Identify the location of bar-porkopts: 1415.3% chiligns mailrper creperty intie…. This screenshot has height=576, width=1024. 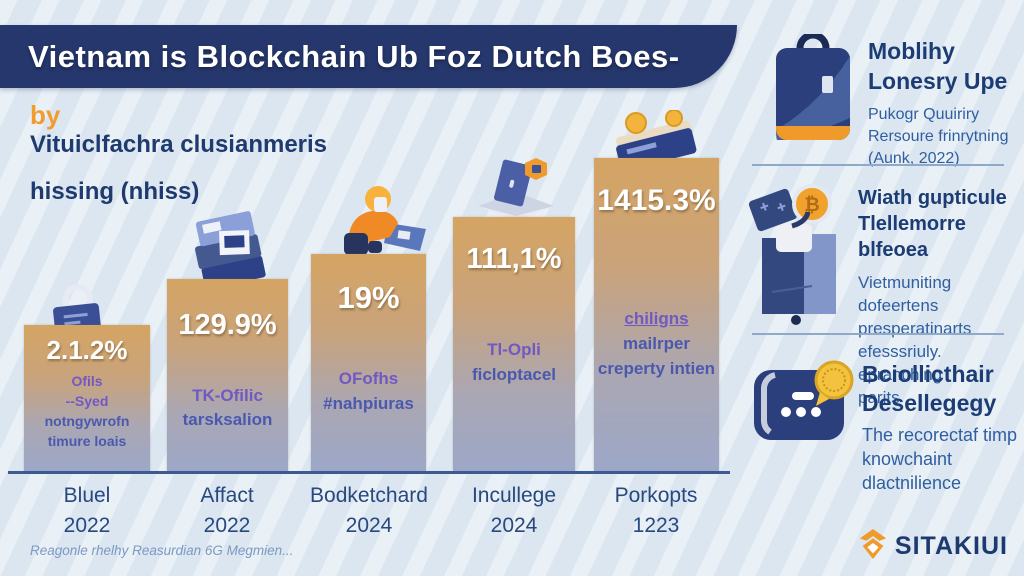
(656, 315).